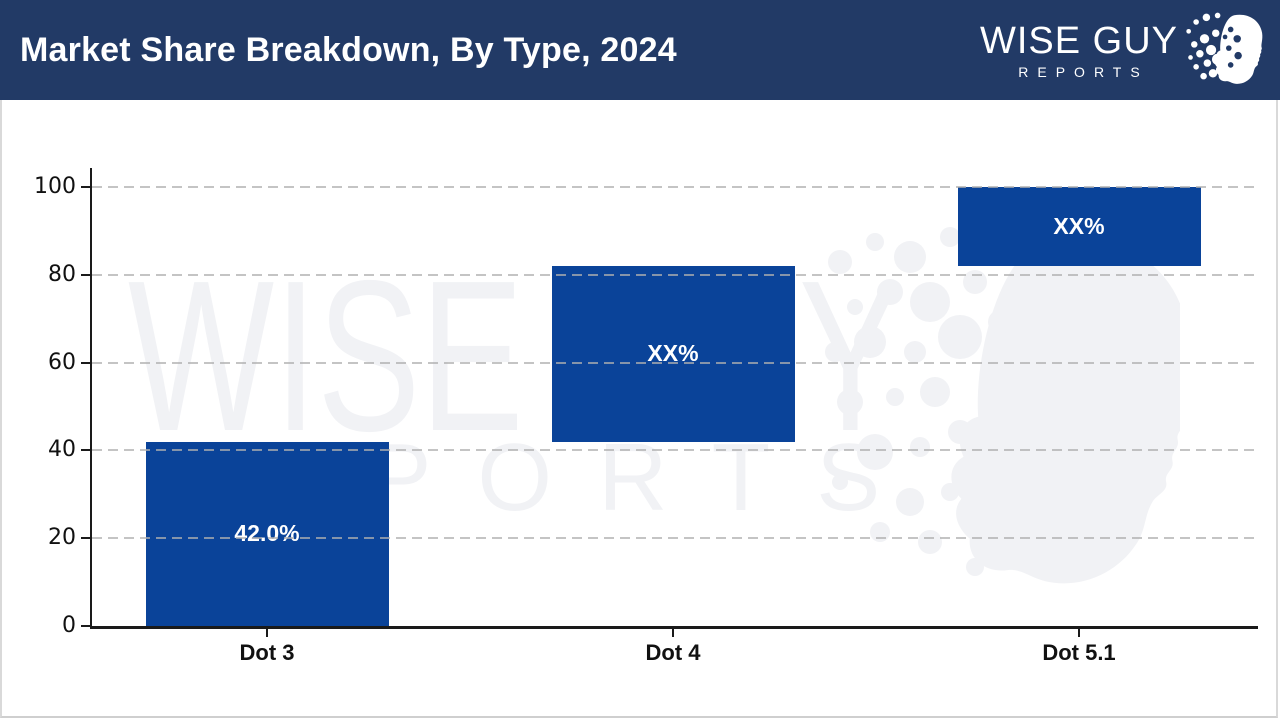 The width and height of the screenshot is (1280, 720). What do you see at coordinates (62, 450) in the screenshot?
I see `y-tick-label-40: 40` at bounding box center [62, 450].